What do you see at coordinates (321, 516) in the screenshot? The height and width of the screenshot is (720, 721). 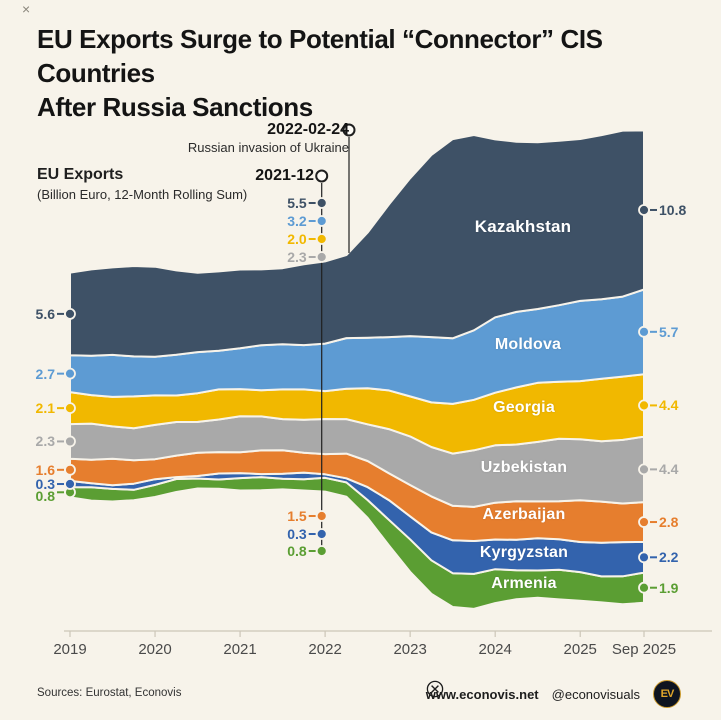 I see `mid-value-azerbaijan-dot` at bounding box center [321, 516].